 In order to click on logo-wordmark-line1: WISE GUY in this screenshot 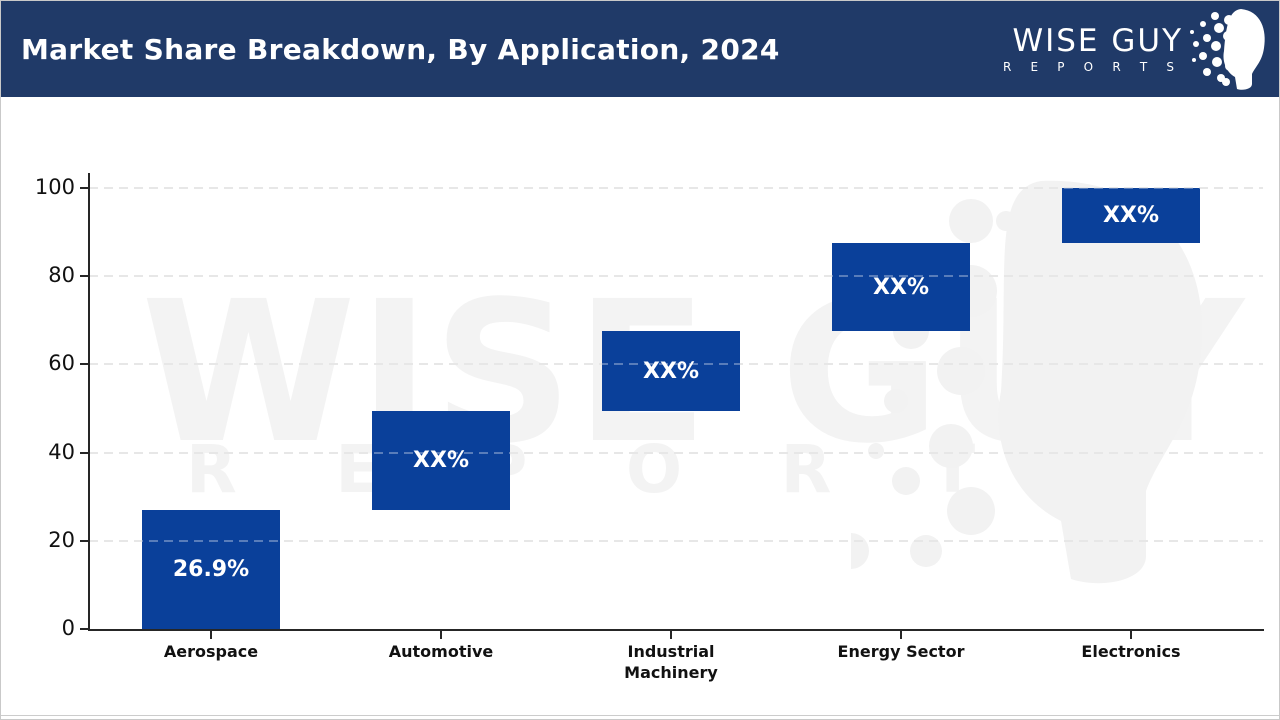, I will do `click(1097, 40)`.